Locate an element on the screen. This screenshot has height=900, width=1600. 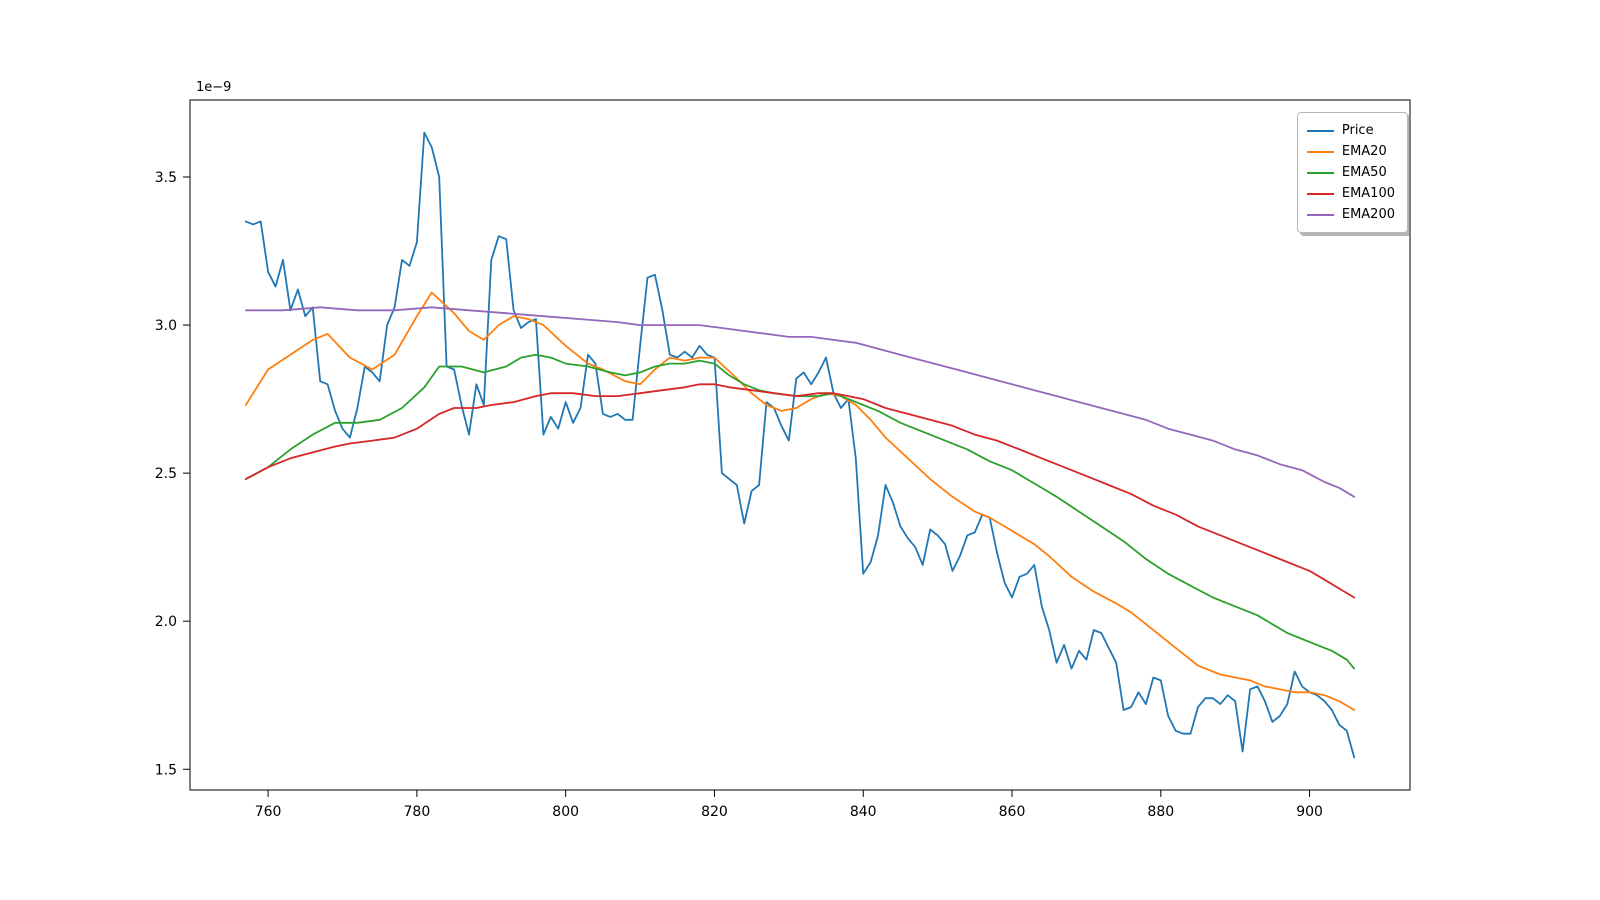
series-line-ema200 is located at coordinates (800, 402).